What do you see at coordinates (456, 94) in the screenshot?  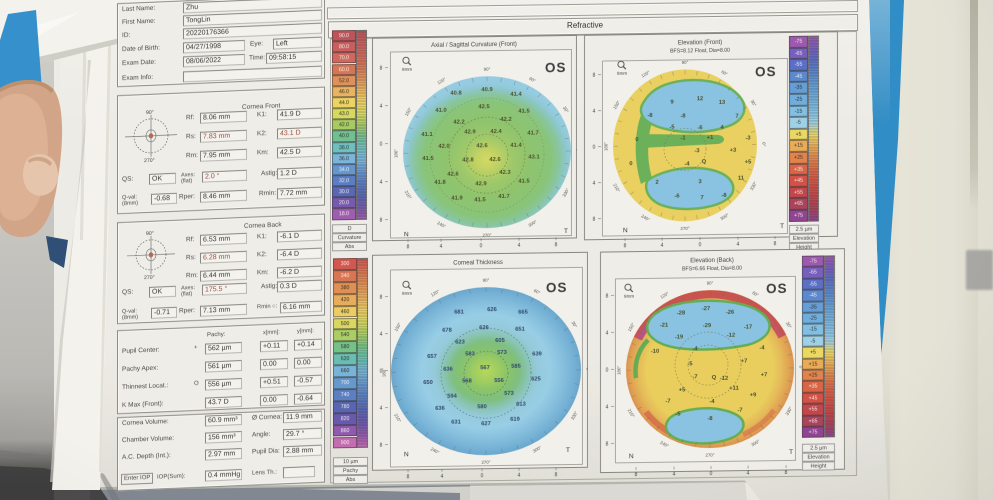 I see `svg-text: 40.8` at bounding box center [456, 94].